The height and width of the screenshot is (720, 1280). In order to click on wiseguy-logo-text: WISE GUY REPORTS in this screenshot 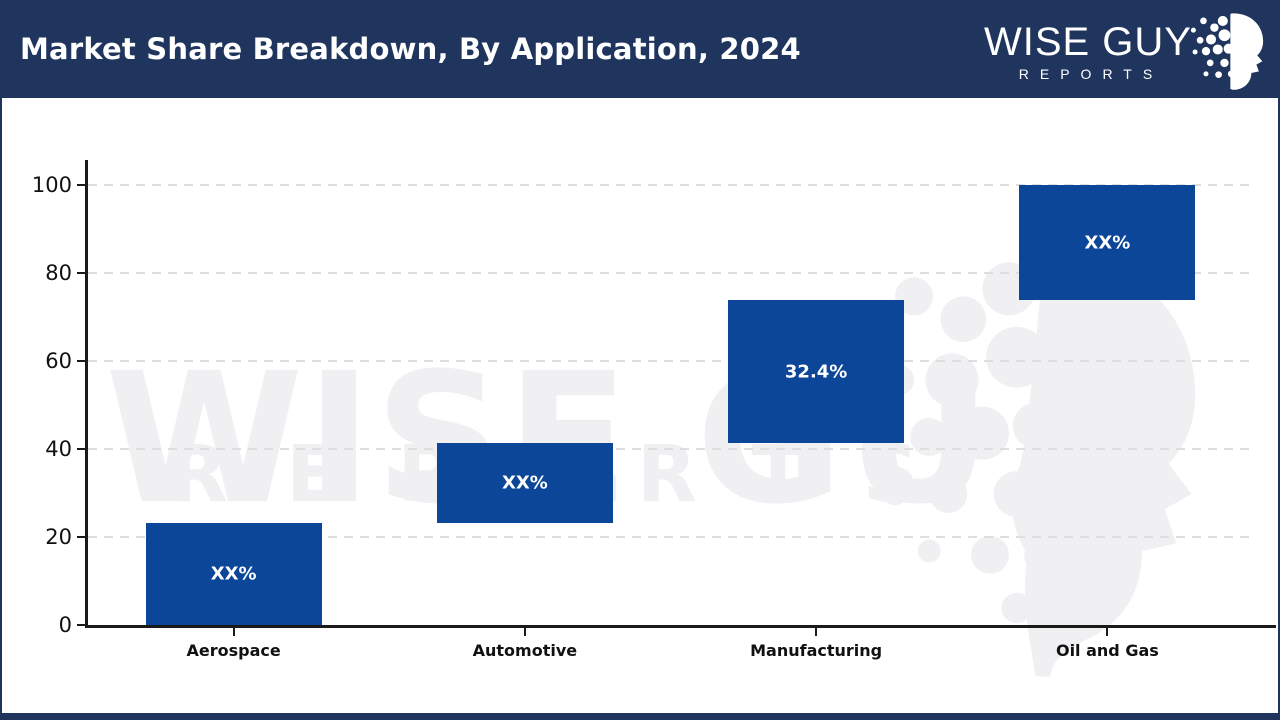, I will do `click(1088, 52)`.